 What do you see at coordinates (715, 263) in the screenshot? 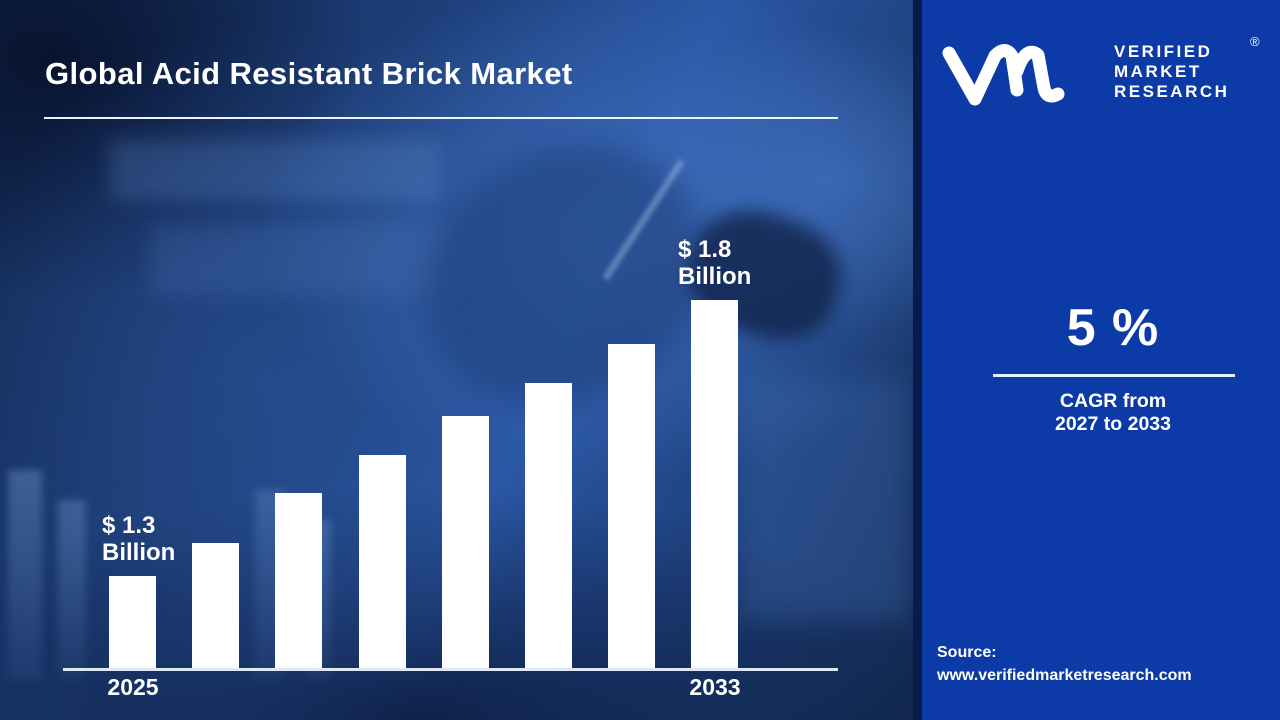
I see `last-bar-value-label: $ 1.8 Billion` at bounding box center [715, 263].